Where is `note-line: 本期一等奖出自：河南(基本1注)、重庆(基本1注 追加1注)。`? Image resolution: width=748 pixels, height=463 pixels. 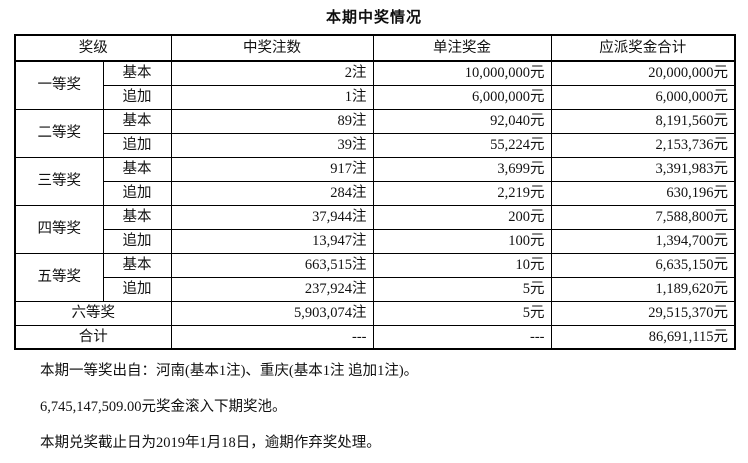 note-line: 本期一等奖出自：河南(基本1注)、重庆(基本1注 追加1注)。 is located at coordinates (229, 371).